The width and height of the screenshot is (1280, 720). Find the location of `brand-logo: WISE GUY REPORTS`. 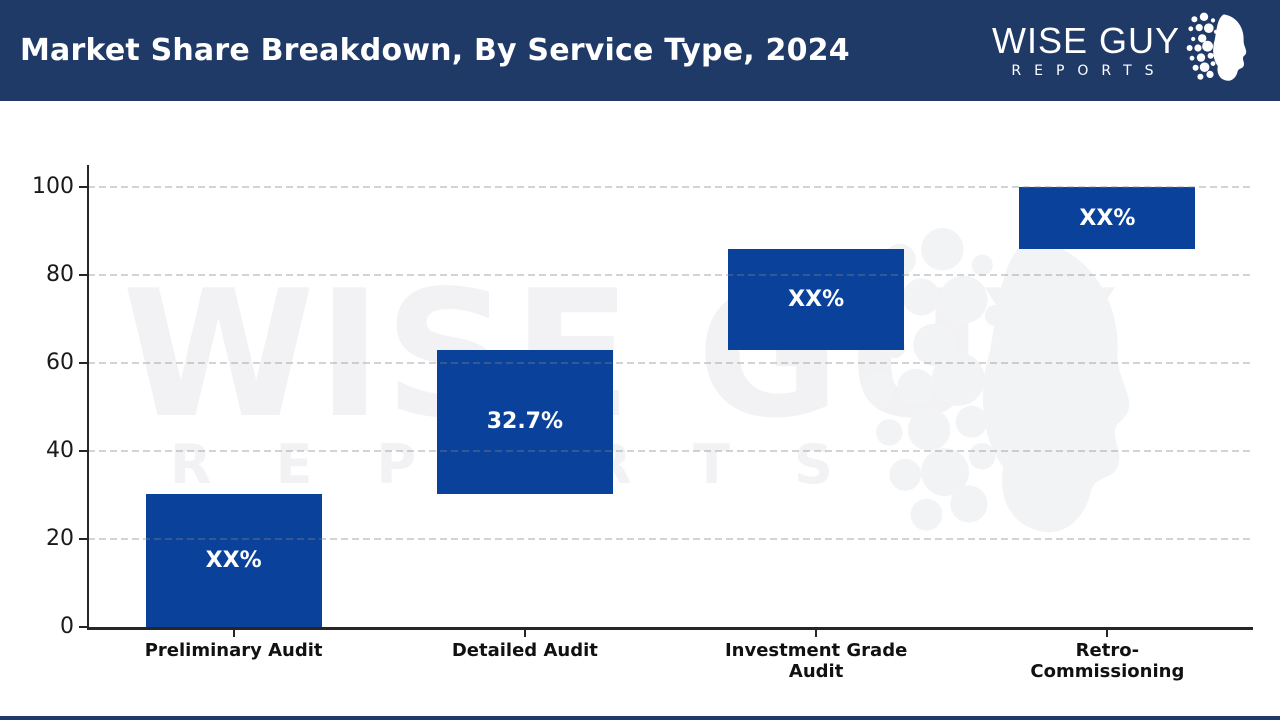

brand-logo: WISE GUY REPORTS is located at coordinates (1125, 51).